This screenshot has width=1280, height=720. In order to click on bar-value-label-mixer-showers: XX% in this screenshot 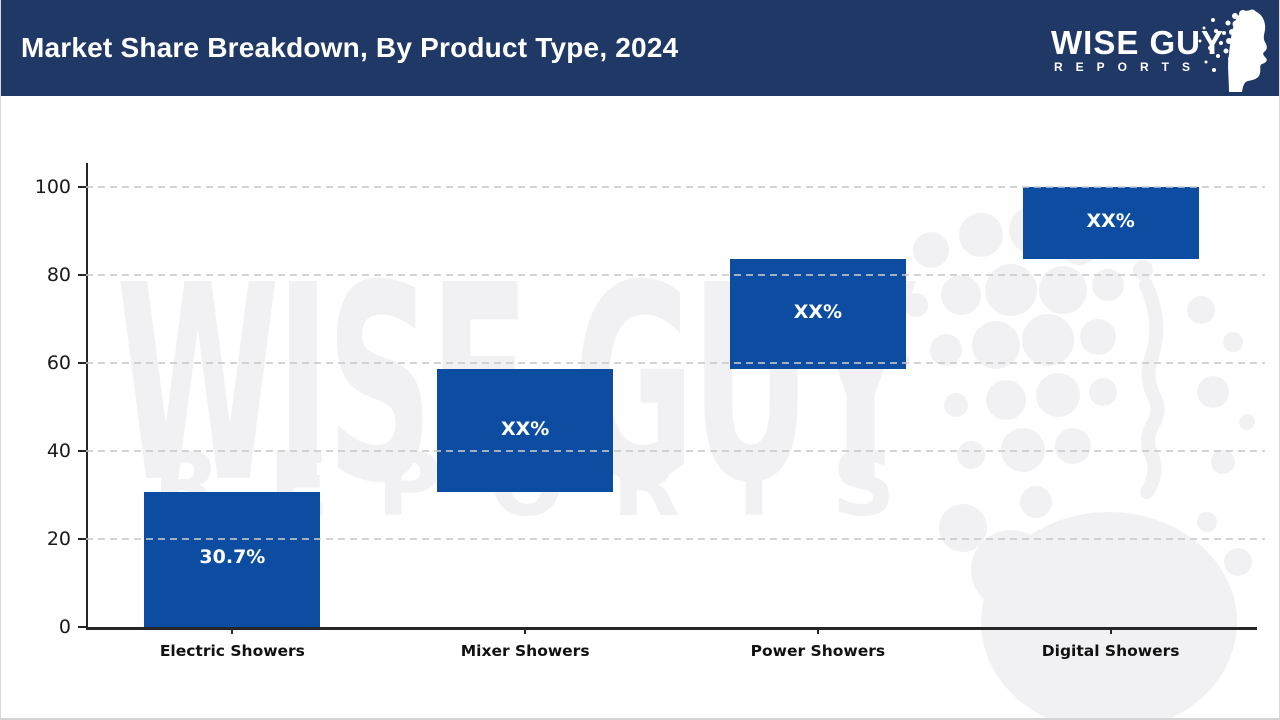, I will do `click(525, 428)`.